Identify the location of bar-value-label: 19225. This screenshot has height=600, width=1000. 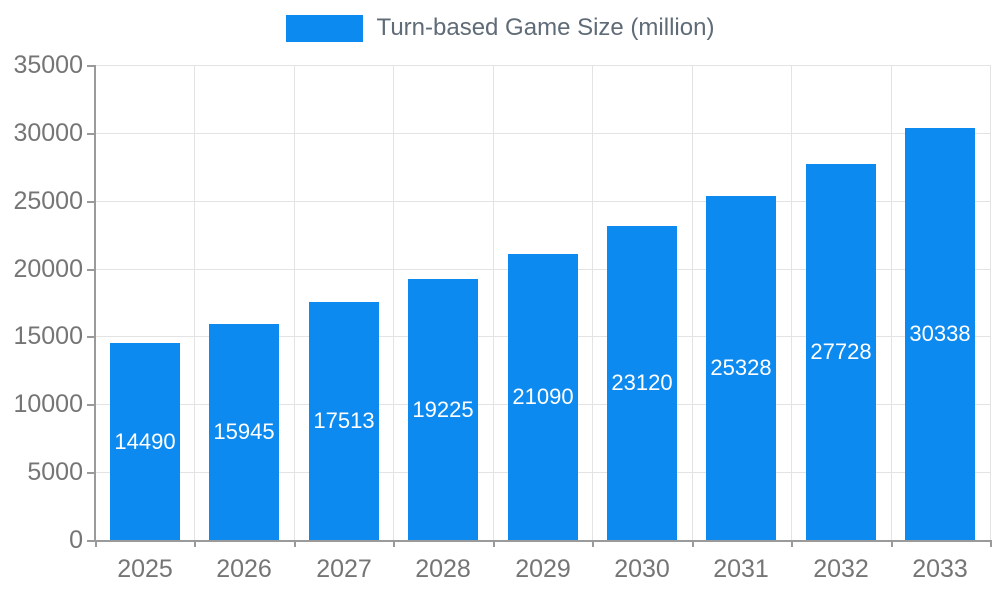
(443, 409).